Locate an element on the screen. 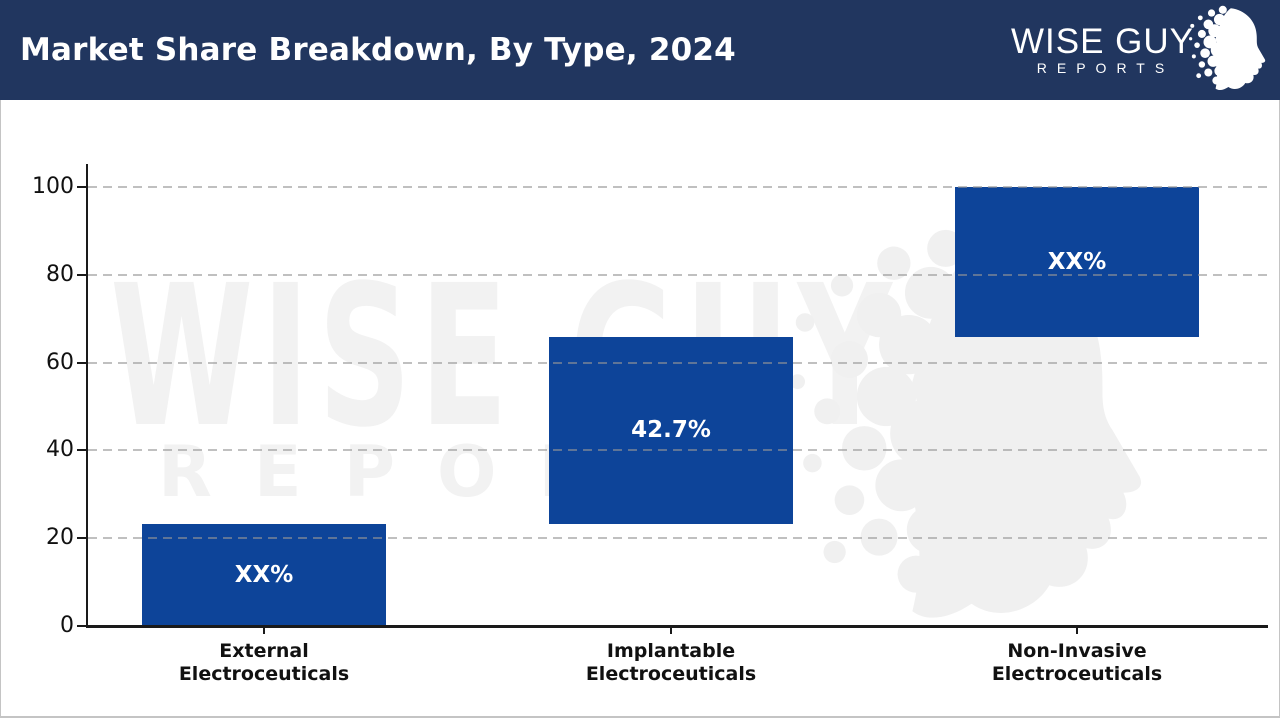  category-label-non-invasive-electroceuticals: Non-Invasive Electroceuticals is located at coordinates (1077, 662).